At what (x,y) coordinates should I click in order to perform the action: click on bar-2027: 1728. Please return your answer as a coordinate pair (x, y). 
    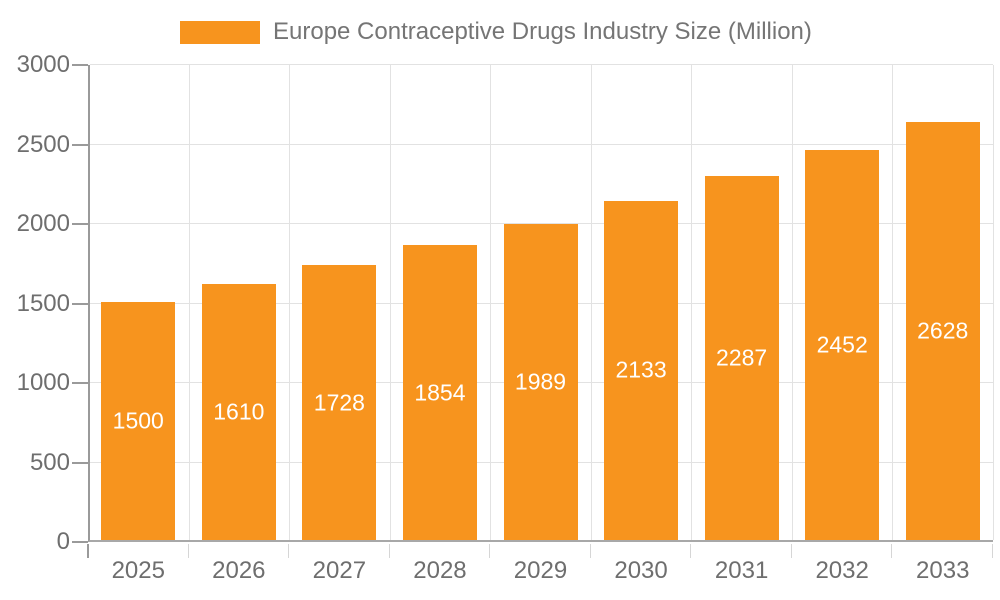
    Looking at the image, I should click on (339, 402).